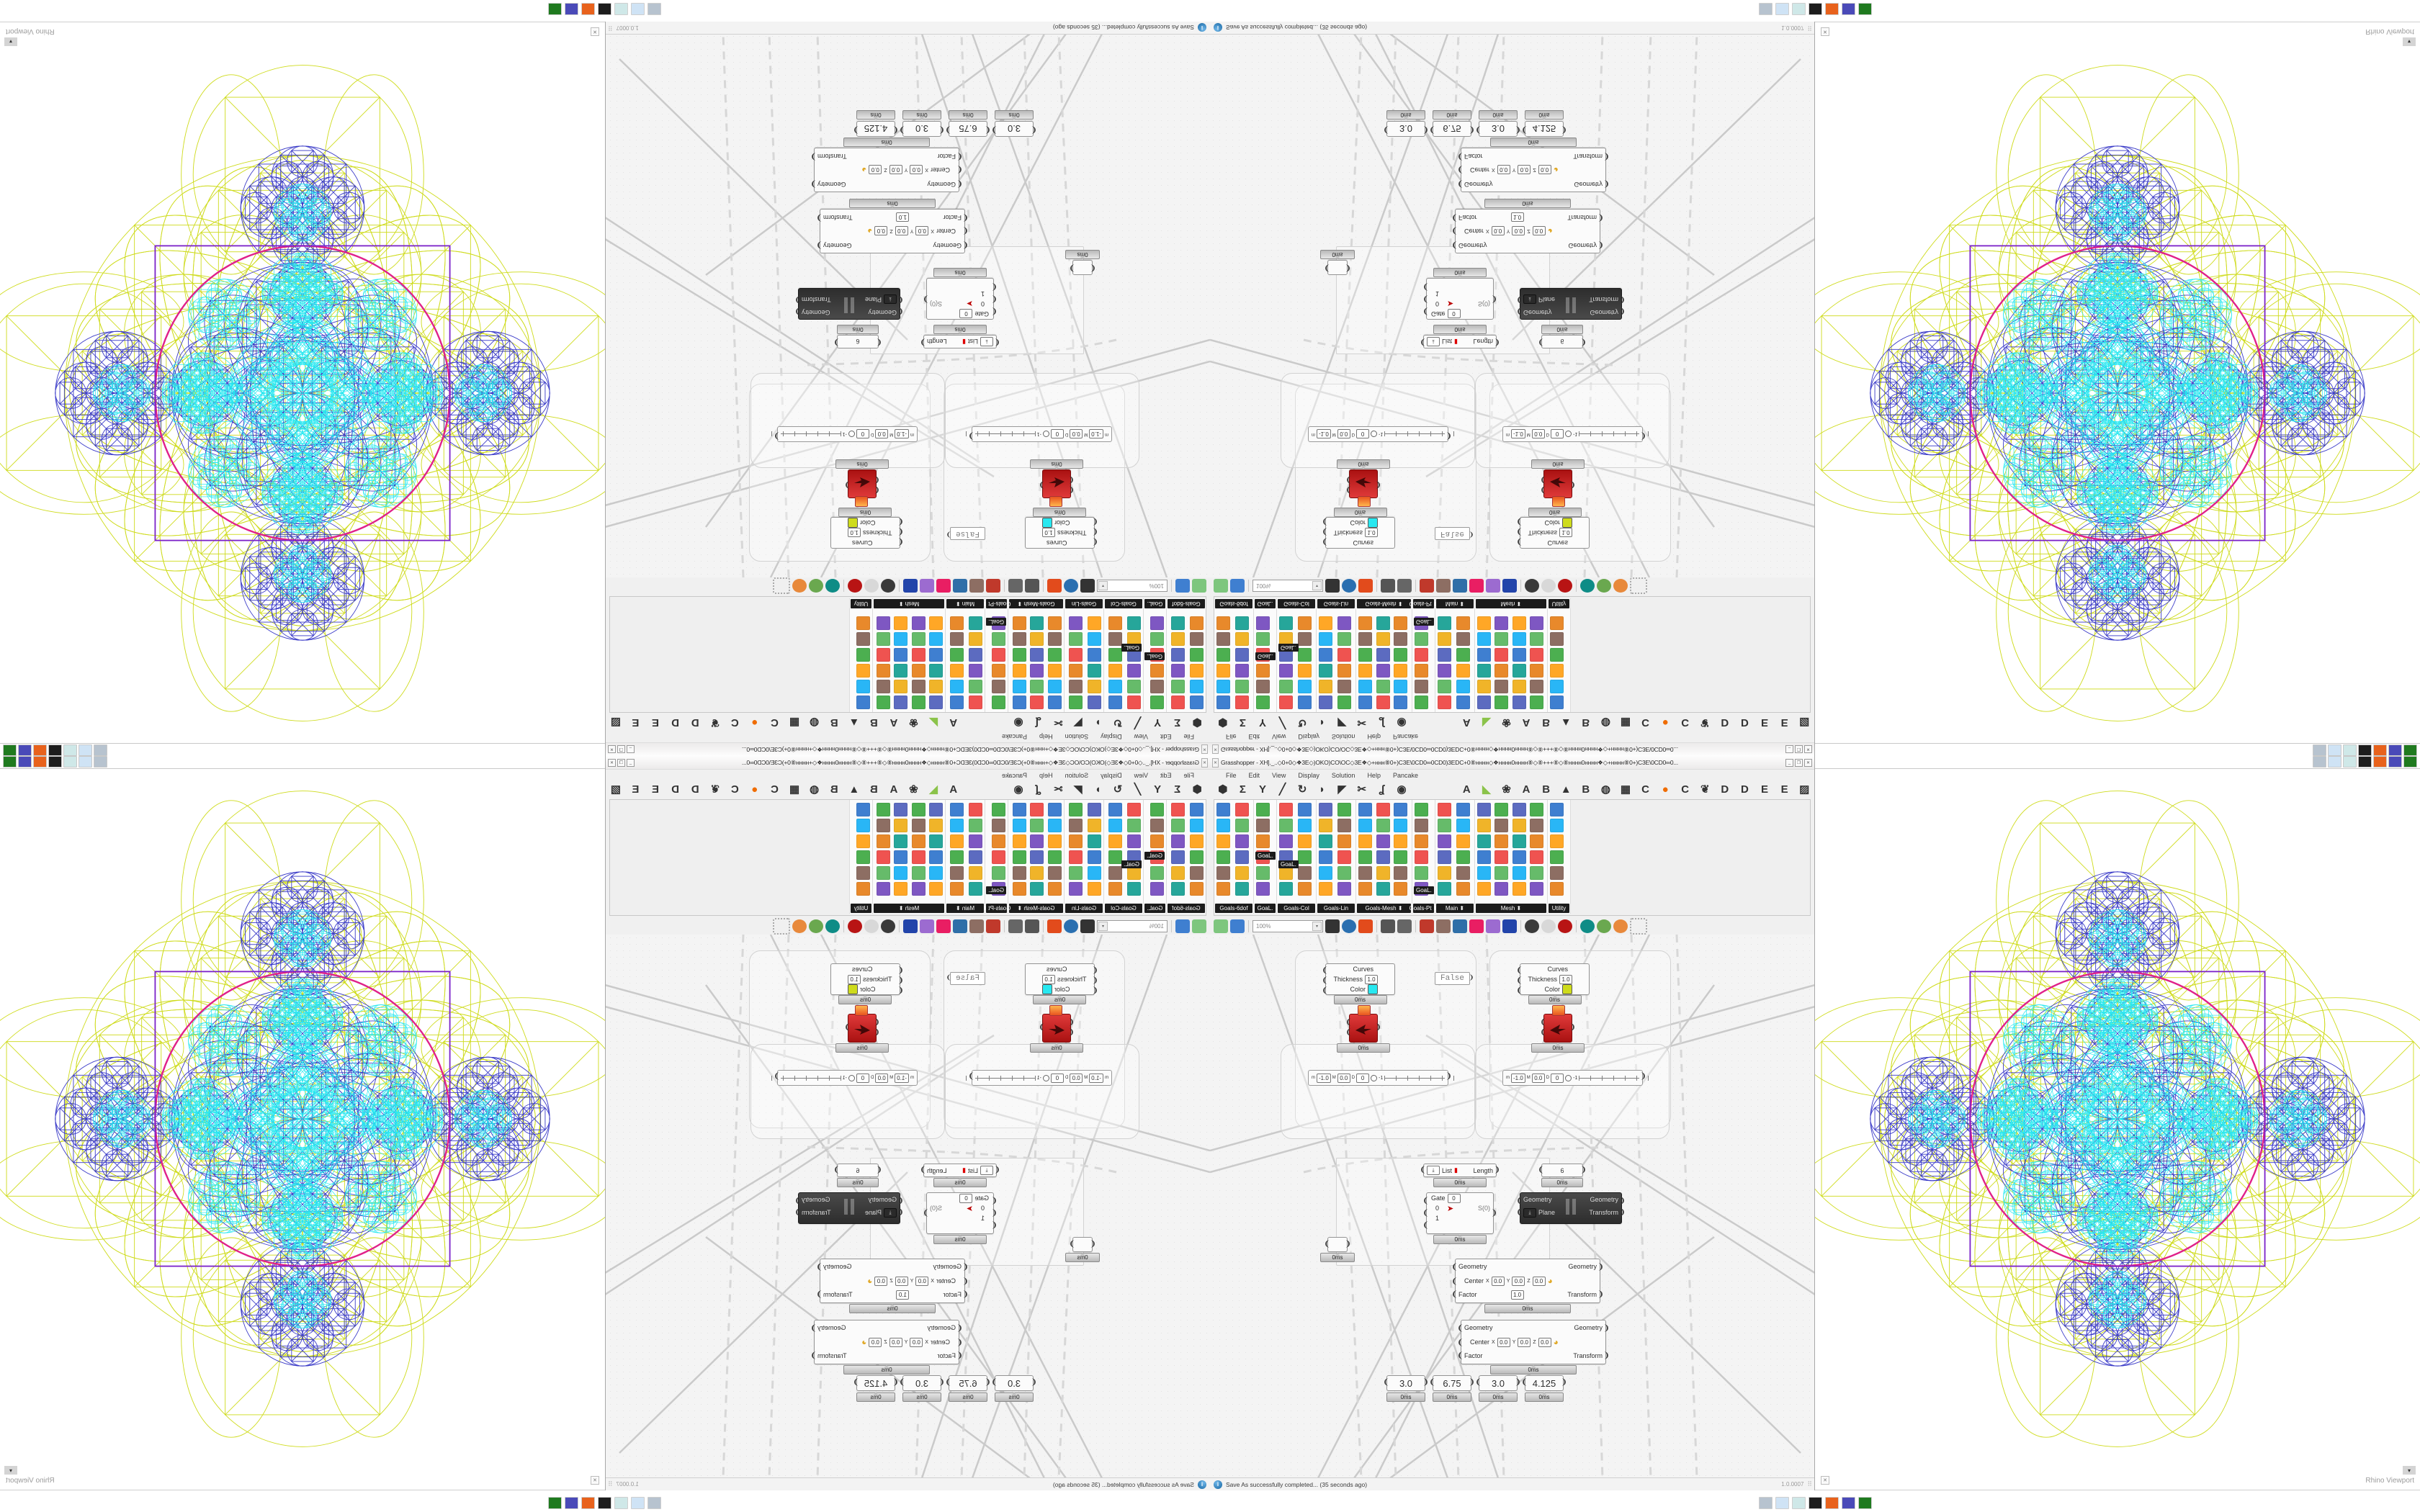  What do you see at coordinates (1476, 926) in the screenshot?
I see `gift-icon` at bounding box center [1476, 926].